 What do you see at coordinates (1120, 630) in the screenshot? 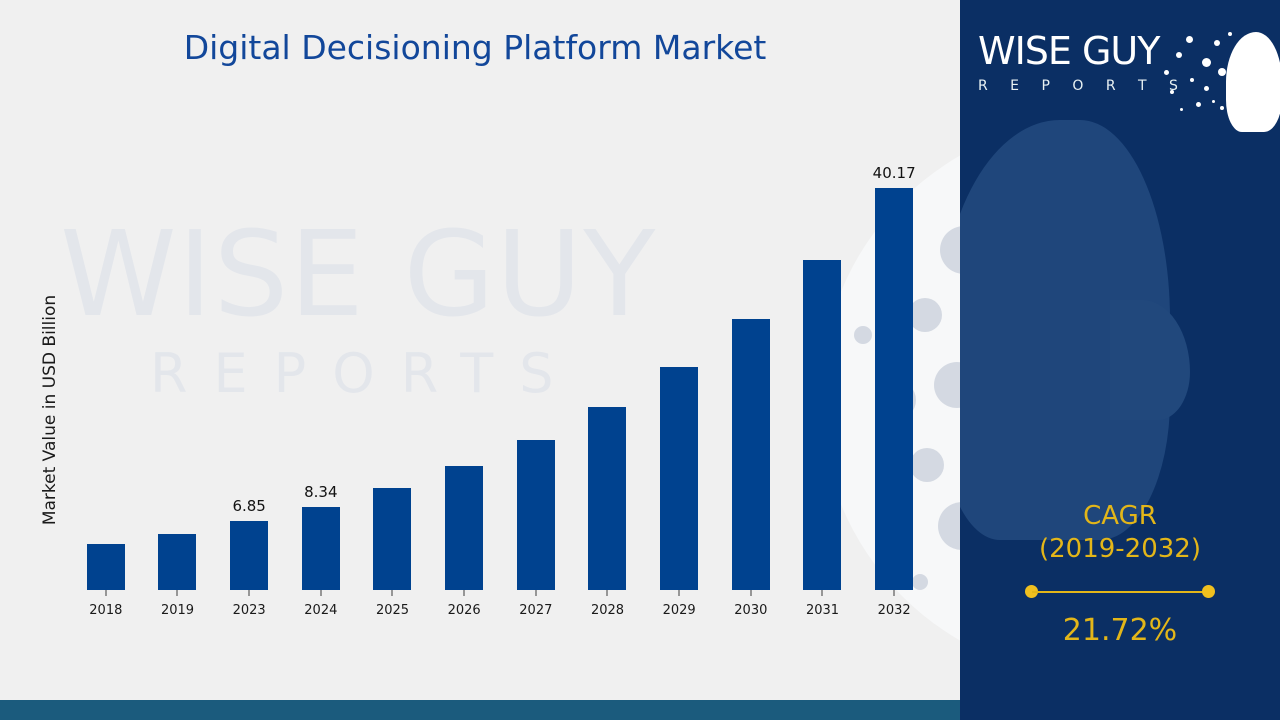
I see `cagr-value: 21.72%` at bounding box center [1120, 630].